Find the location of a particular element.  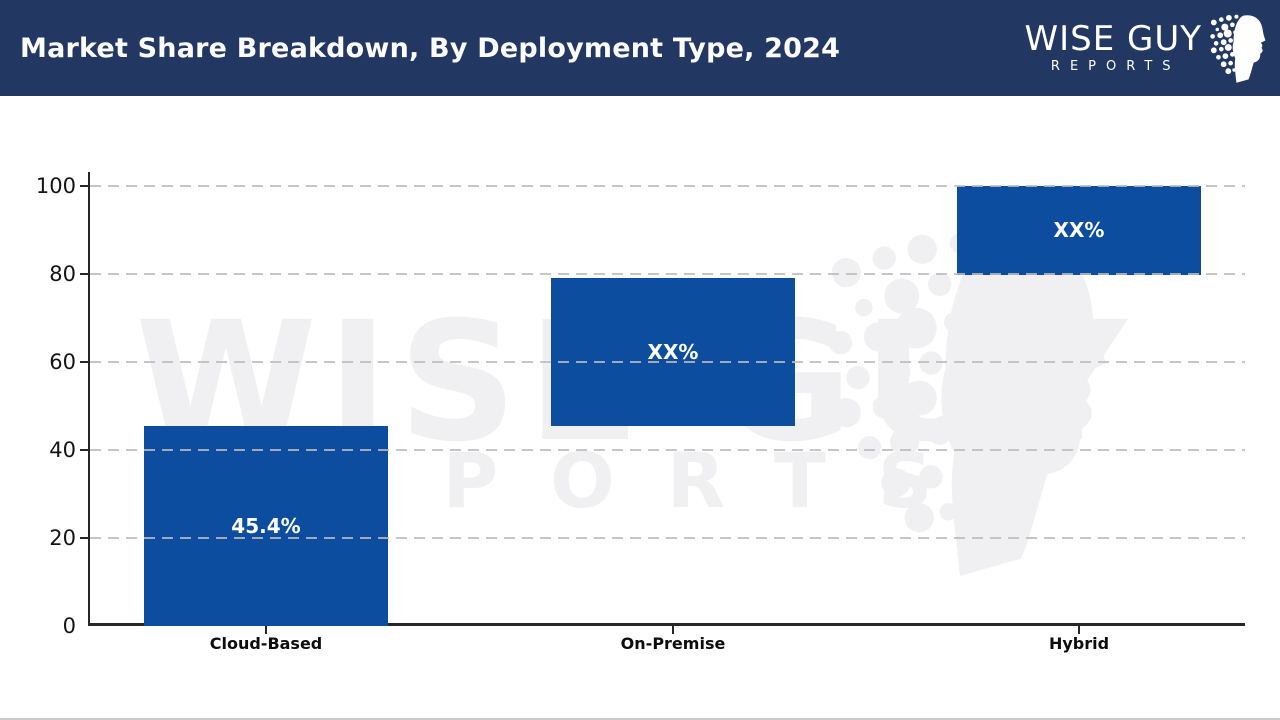

bar-cloud-based: 45.4% is located at coordinates (266, 526).